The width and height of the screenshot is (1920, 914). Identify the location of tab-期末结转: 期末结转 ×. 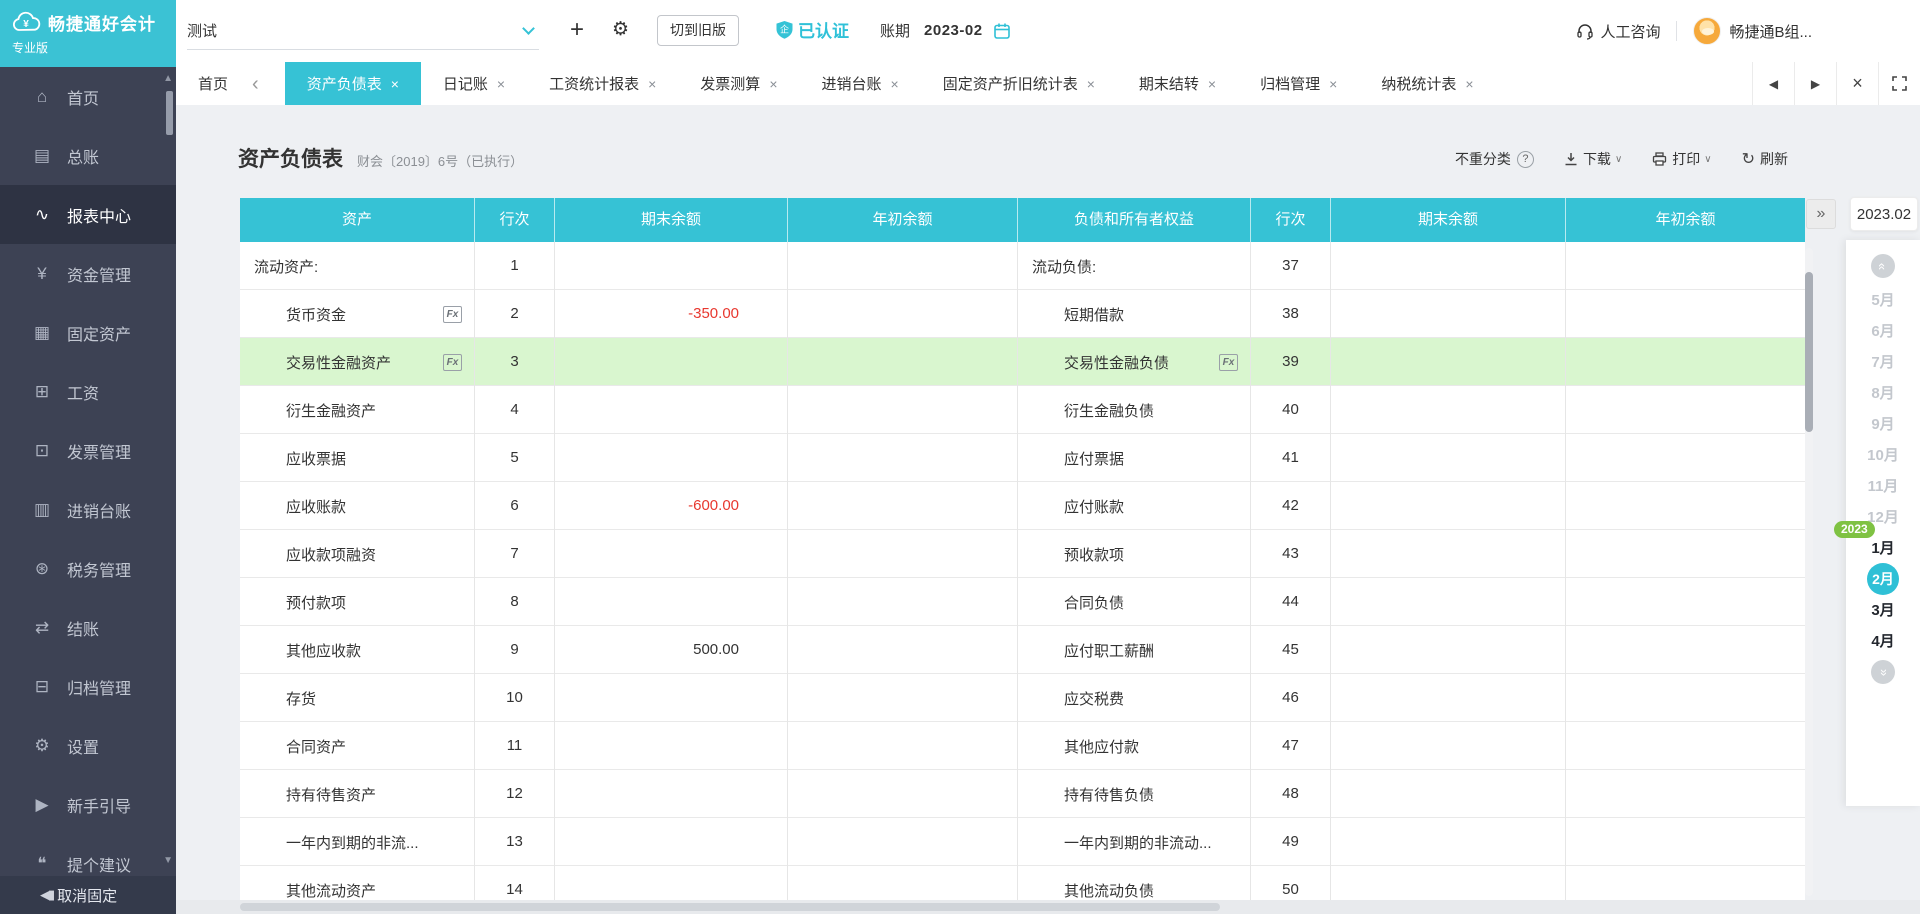
(1177, 83).